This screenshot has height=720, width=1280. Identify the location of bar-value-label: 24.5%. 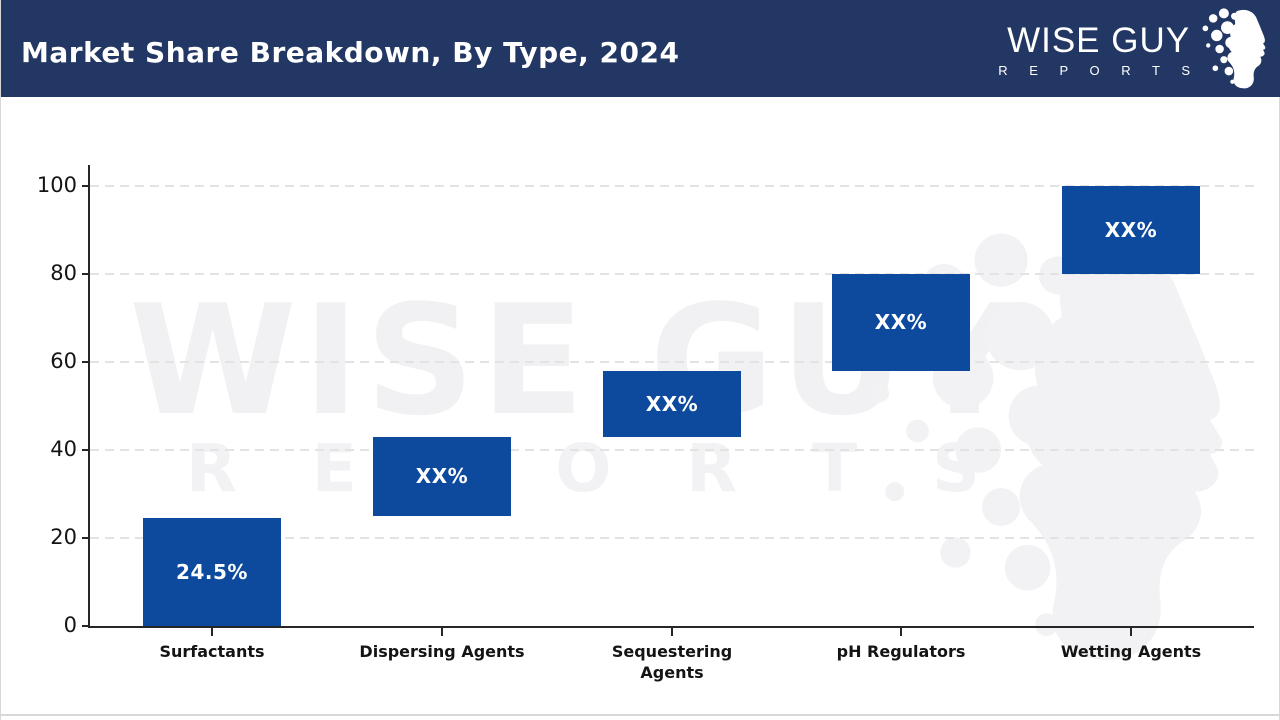
(212, 572).